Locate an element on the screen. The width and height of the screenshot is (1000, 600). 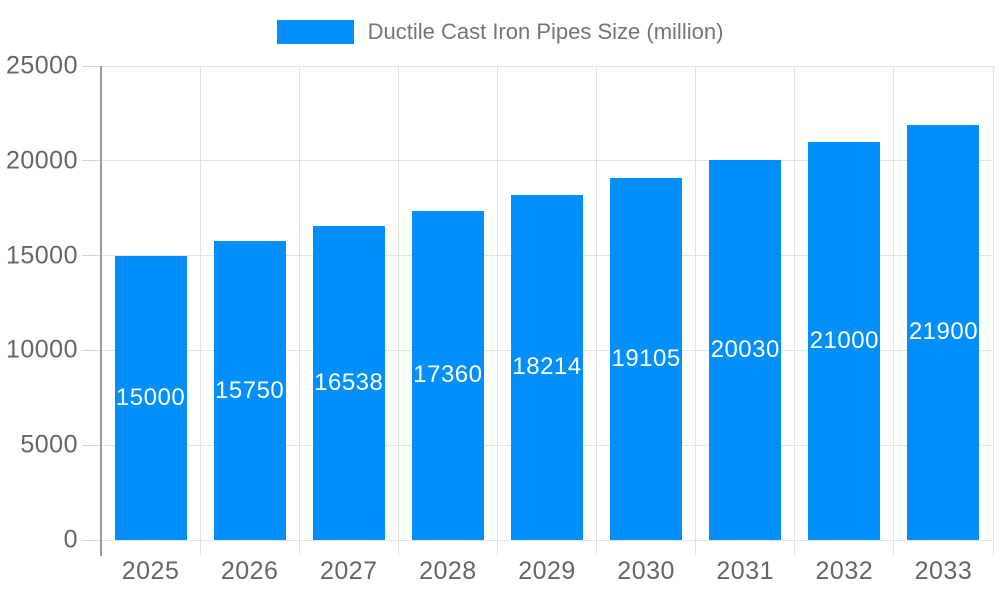
x-axis-label: 2029 is located at coordinates (547, 571).